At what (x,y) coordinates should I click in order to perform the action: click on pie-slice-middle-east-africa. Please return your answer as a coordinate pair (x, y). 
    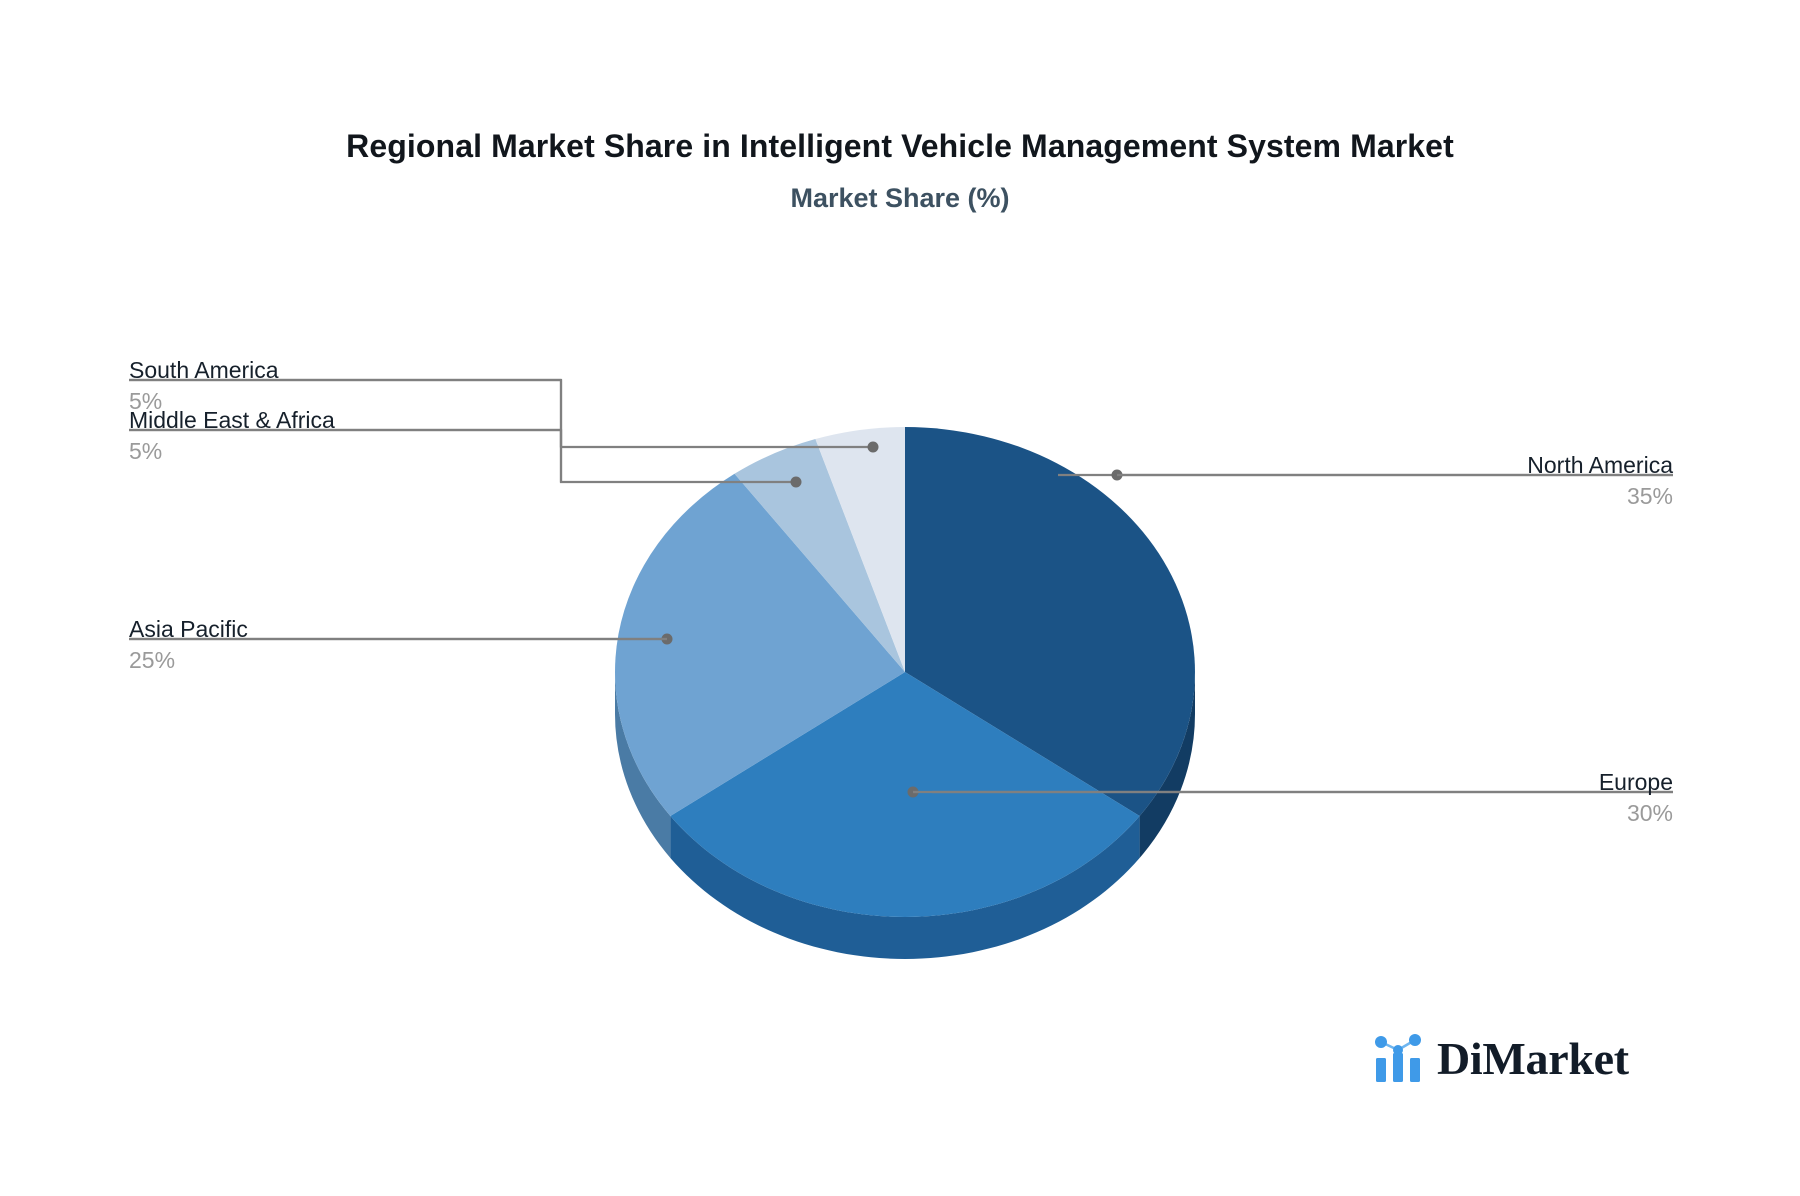
    Looking at the image, I should click on (819, 555).